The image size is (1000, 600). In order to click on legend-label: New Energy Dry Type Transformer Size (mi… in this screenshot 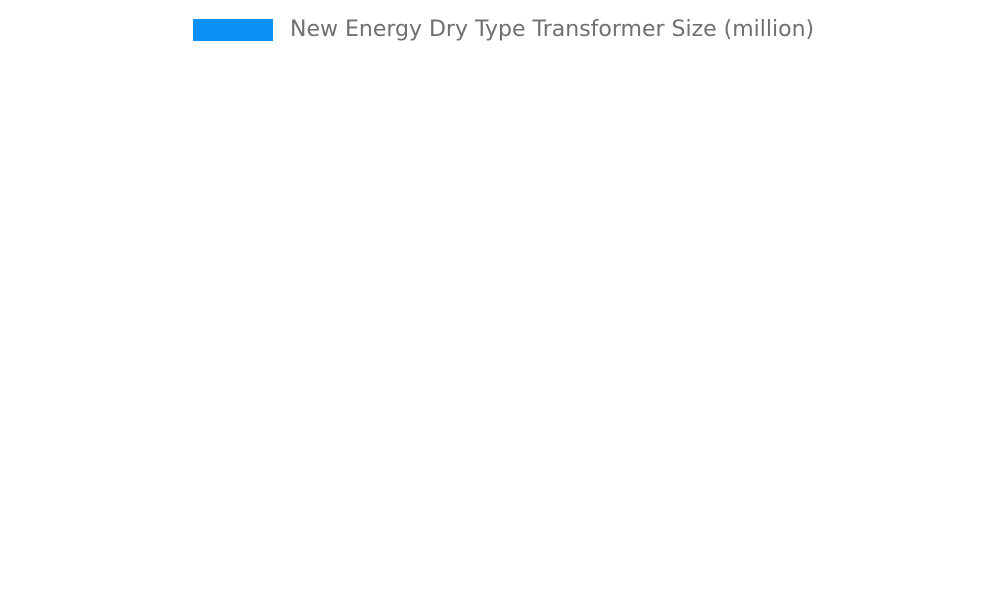, I will do `click(552, 29)`.